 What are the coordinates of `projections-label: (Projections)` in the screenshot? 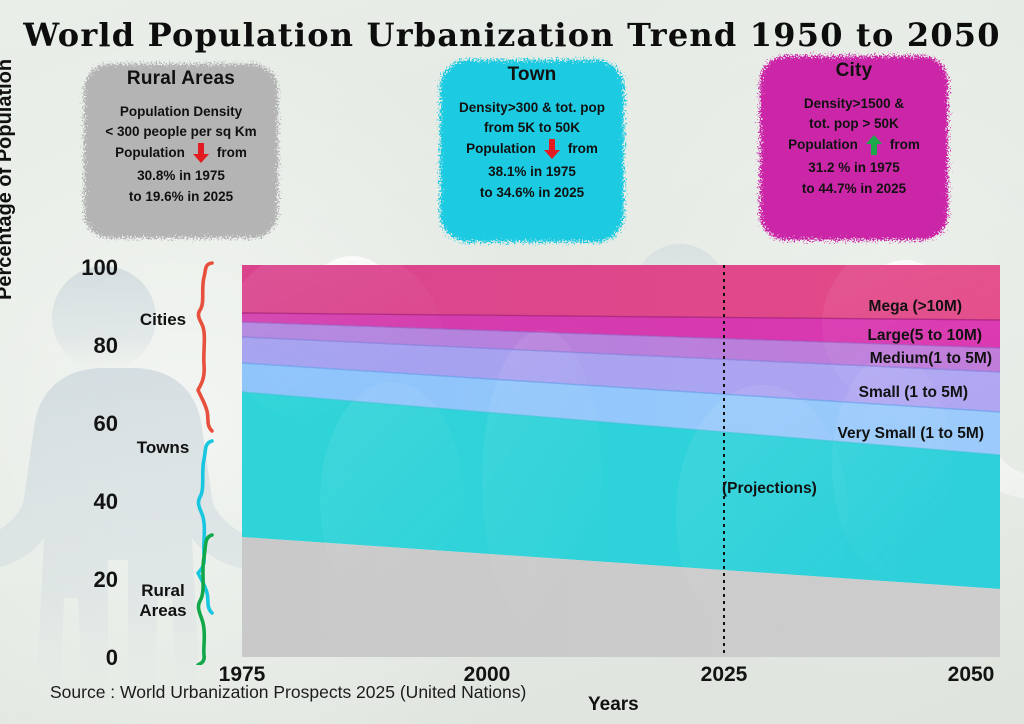 It's located at (769, 488).